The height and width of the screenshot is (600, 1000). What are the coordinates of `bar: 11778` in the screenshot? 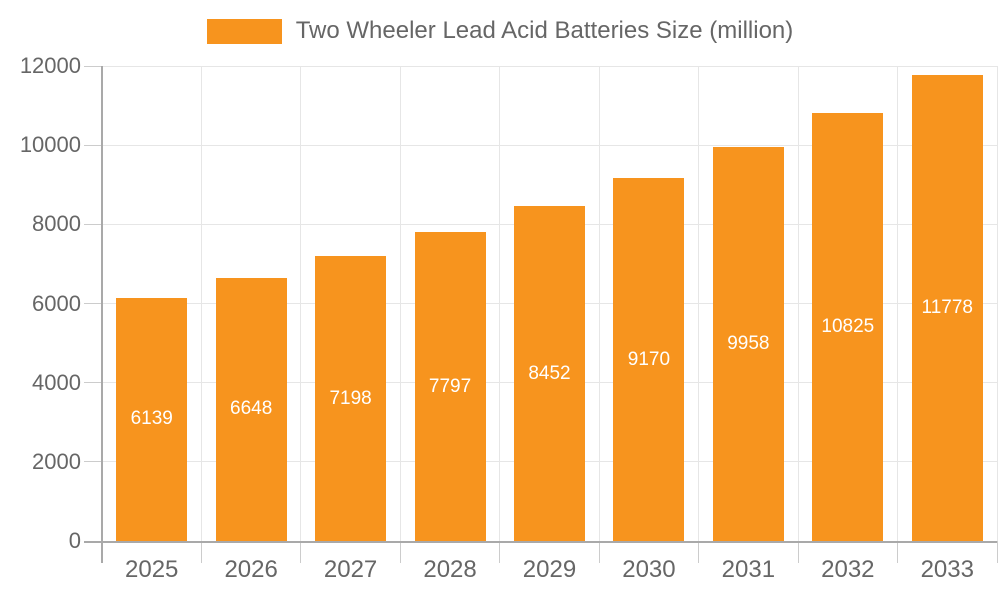 It's located at (947, 307).